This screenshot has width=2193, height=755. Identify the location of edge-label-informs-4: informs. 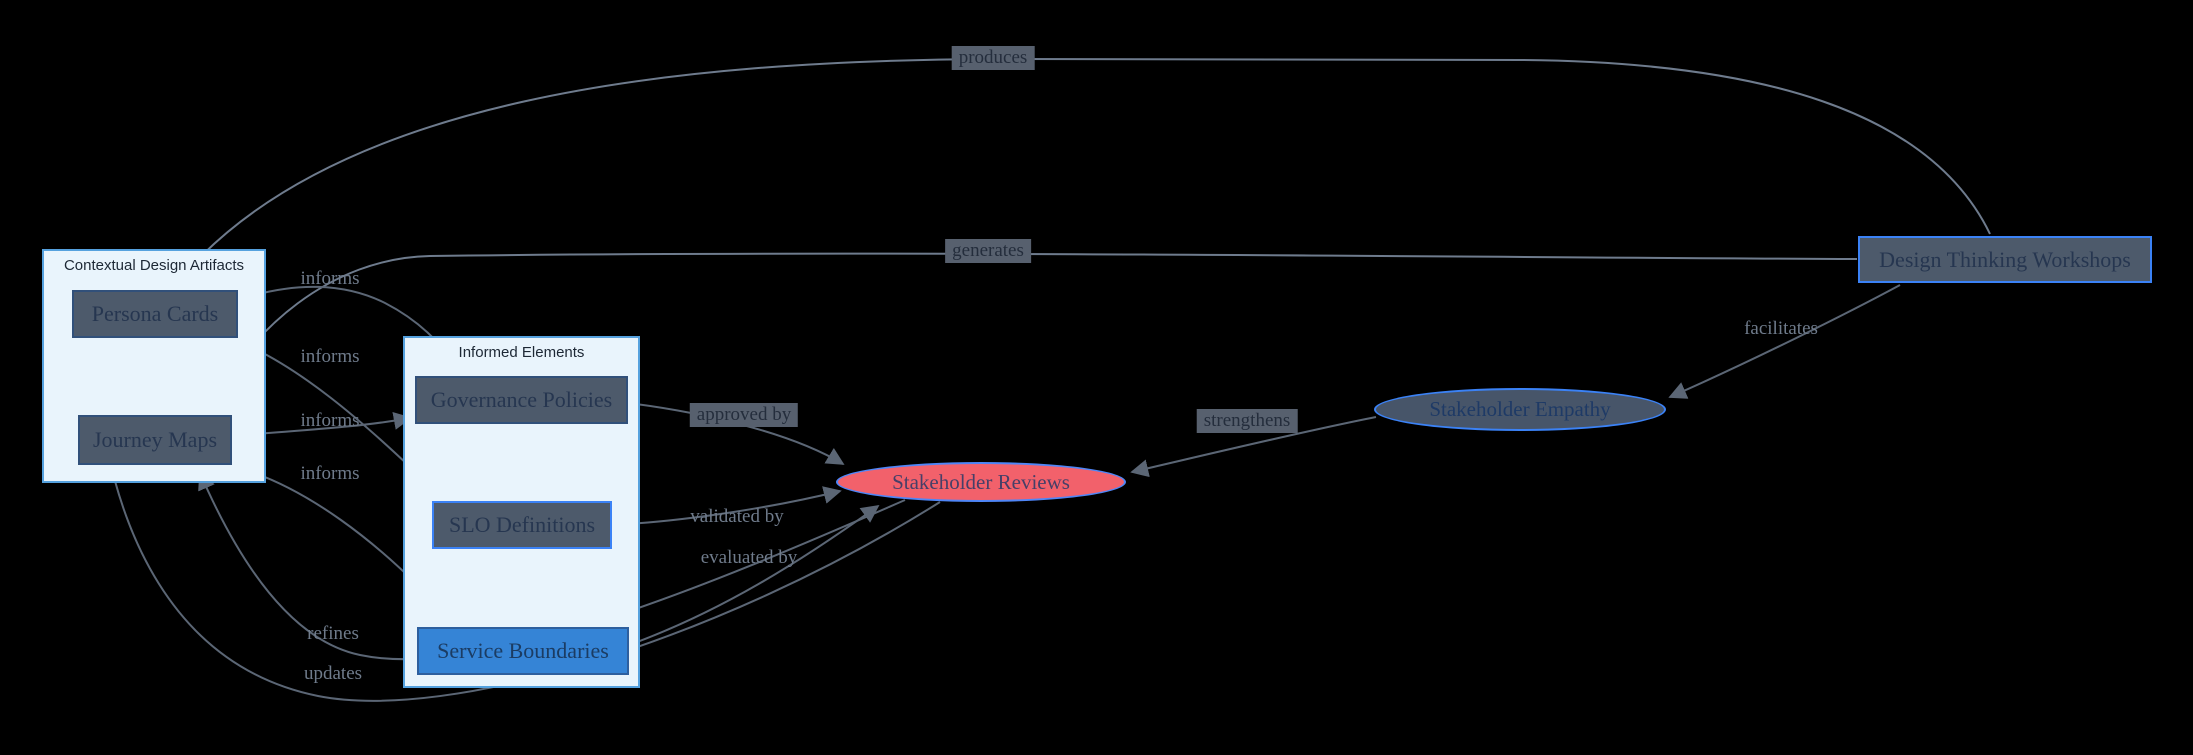
(330, 473).